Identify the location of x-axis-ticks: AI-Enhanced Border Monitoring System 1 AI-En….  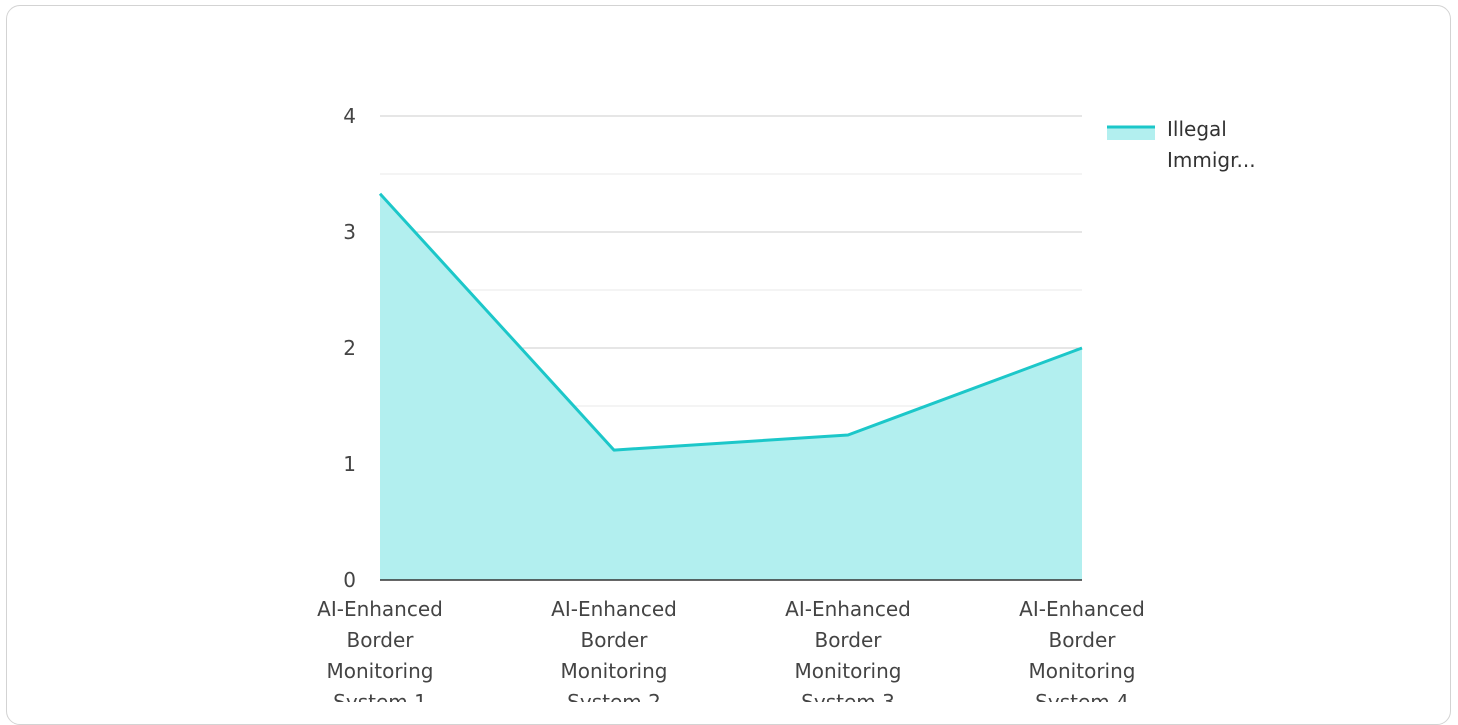
(731, 649).